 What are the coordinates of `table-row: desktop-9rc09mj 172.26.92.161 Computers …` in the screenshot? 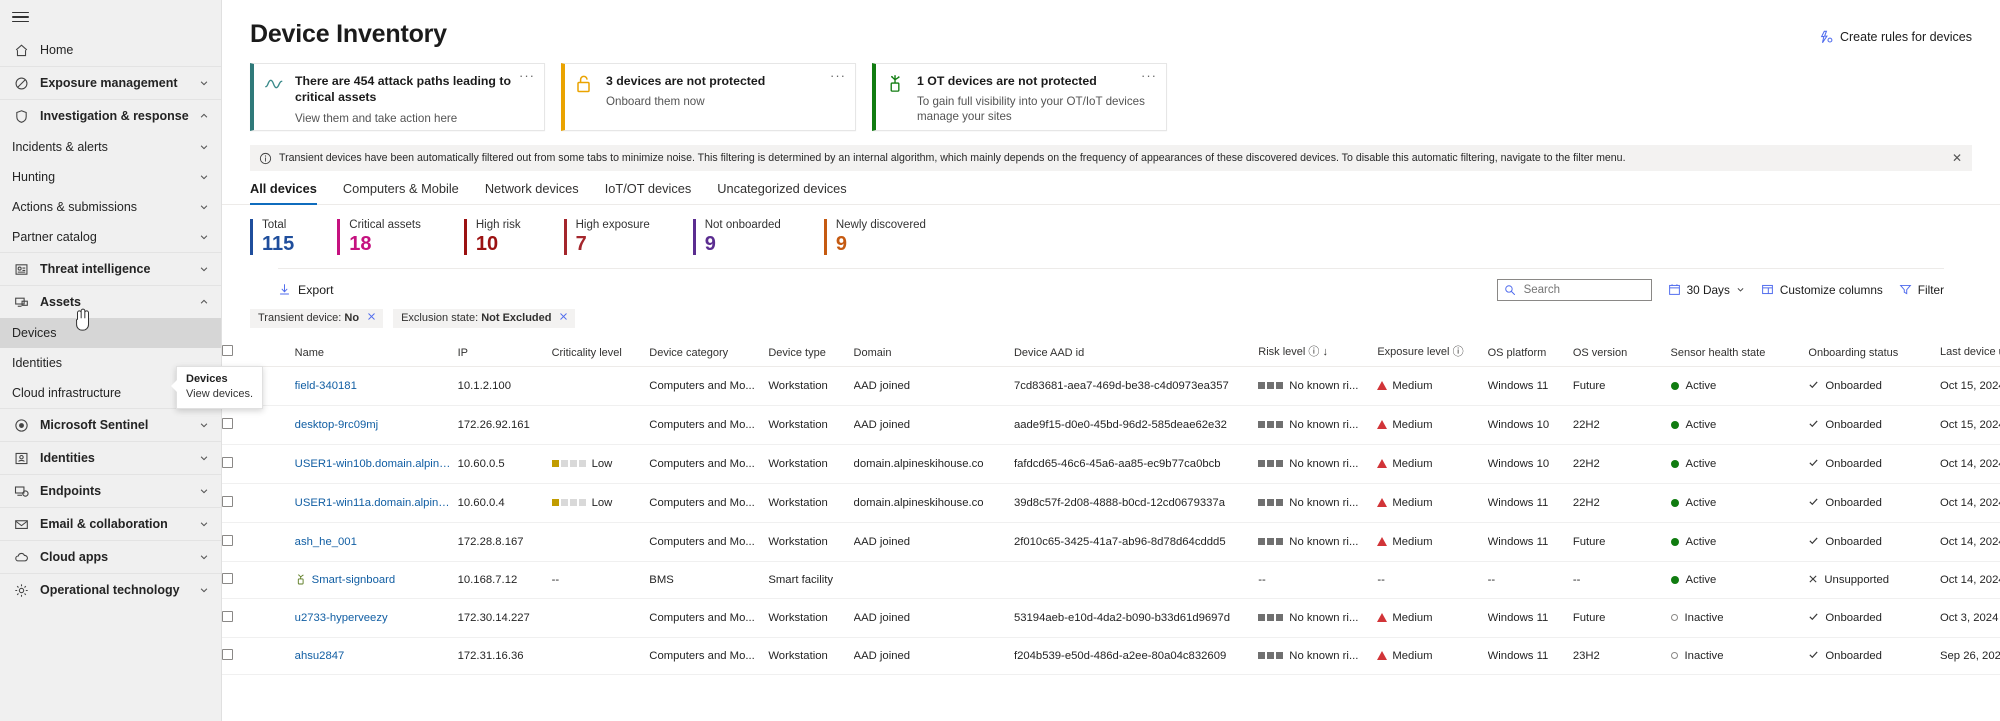 It's located at (1111, 425).